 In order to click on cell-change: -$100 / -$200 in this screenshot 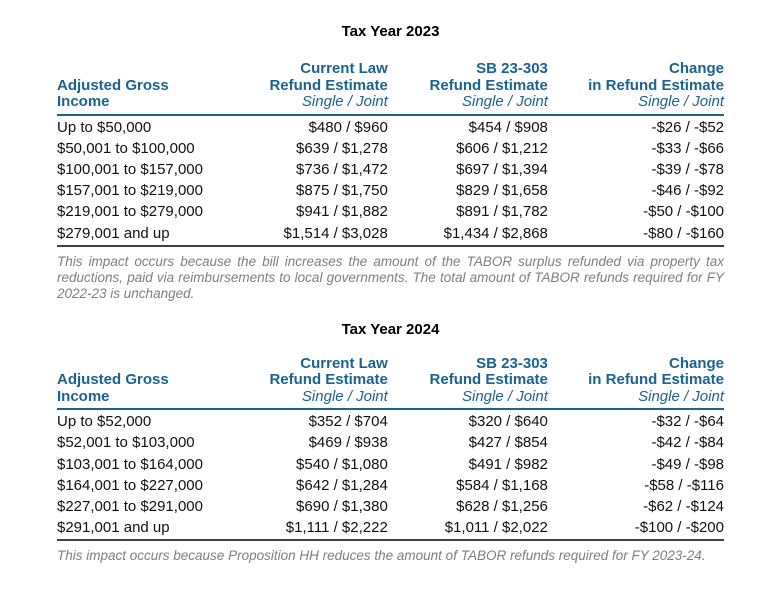, I will do `click(635, 529)`.